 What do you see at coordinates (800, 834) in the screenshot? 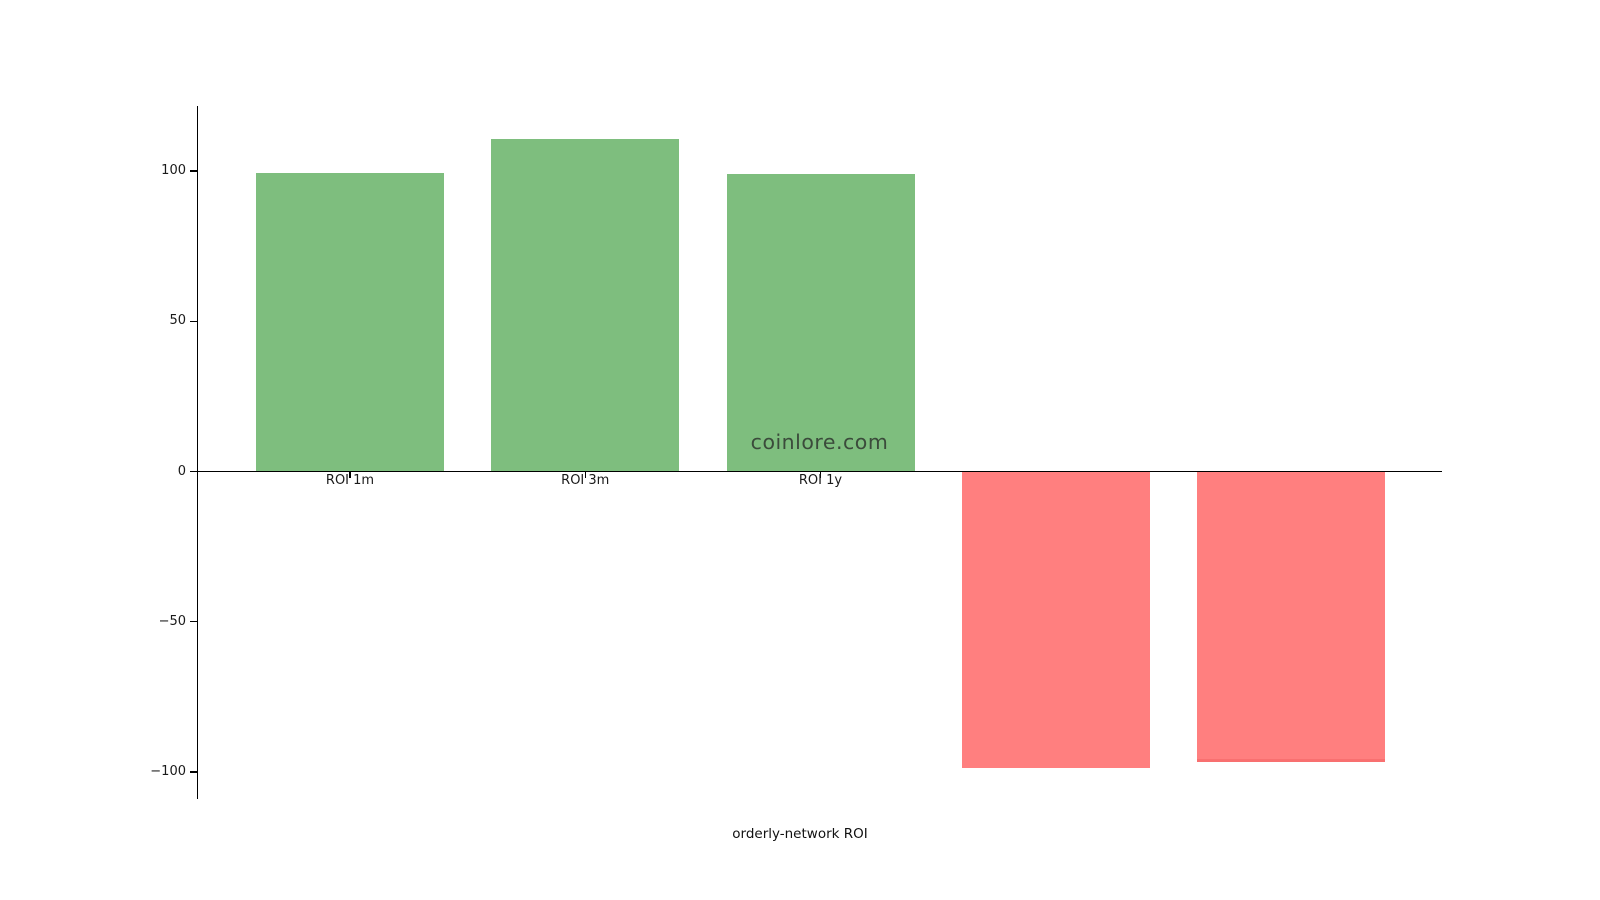
I see `x-axis-title: orderly-network ROI` at bounding box center [800, 834].